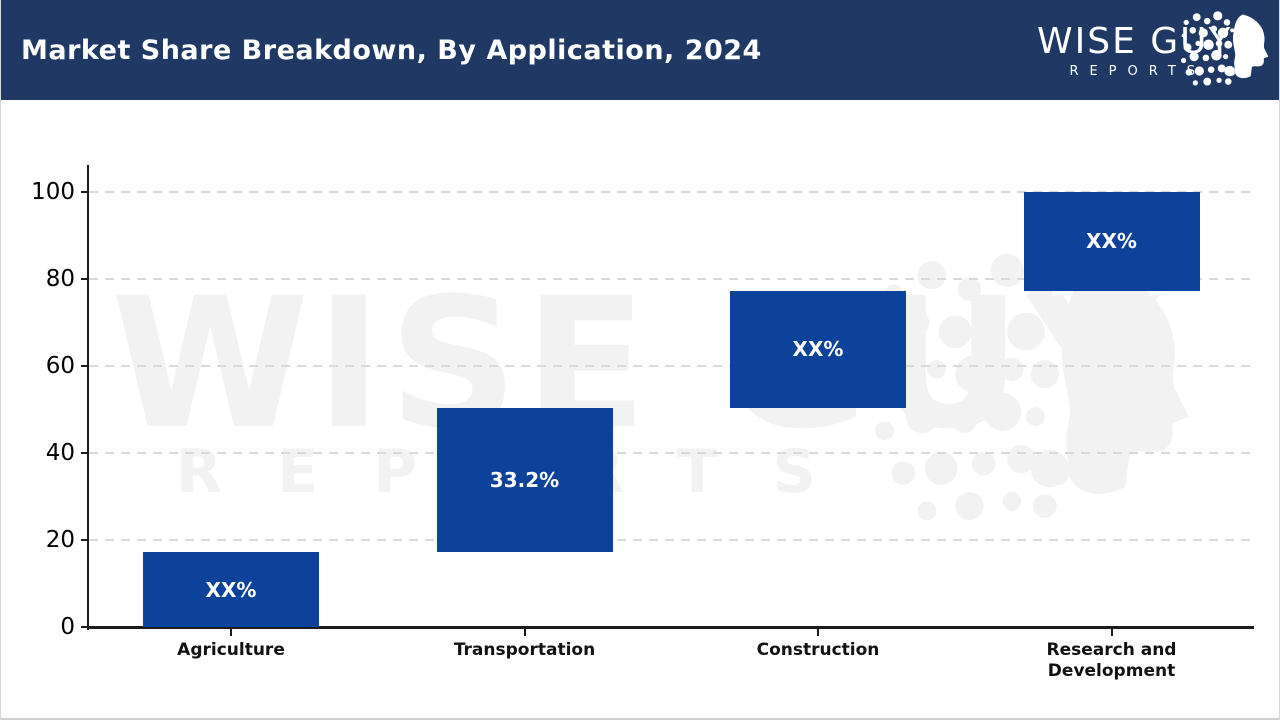  Describe the element at coordinates (60, 453) in the screenshot. I see `y-axis-tick-label: 40` at that location.